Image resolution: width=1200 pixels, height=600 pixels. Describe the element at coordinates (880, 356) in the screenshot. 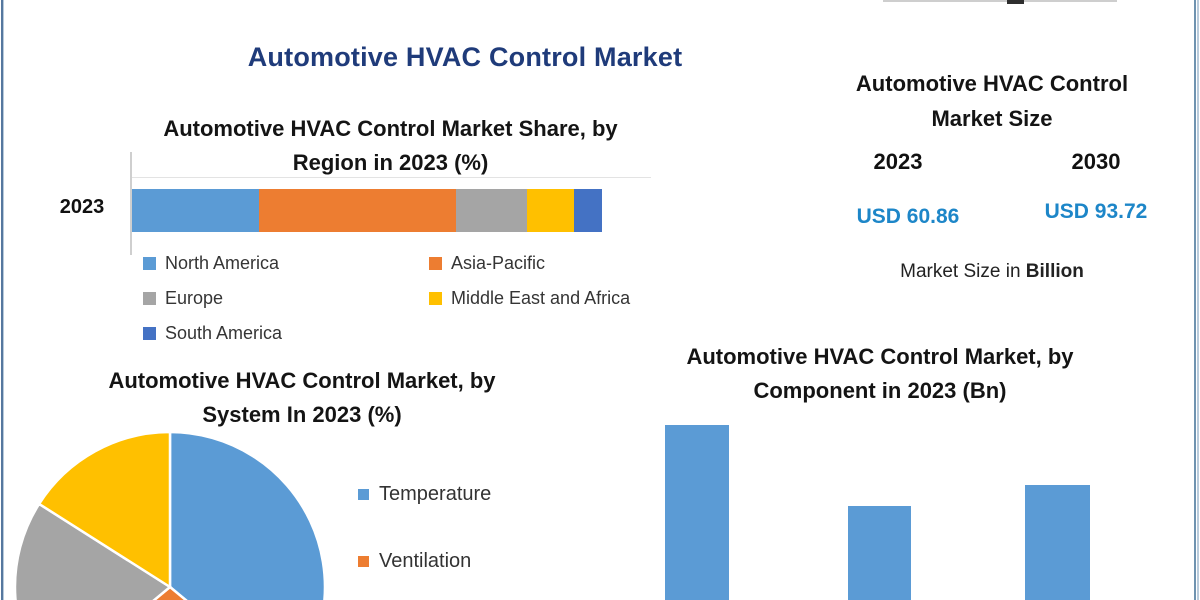

I see `component-chart-title-line1: Automotive HVAC Control Market, by` at that location.